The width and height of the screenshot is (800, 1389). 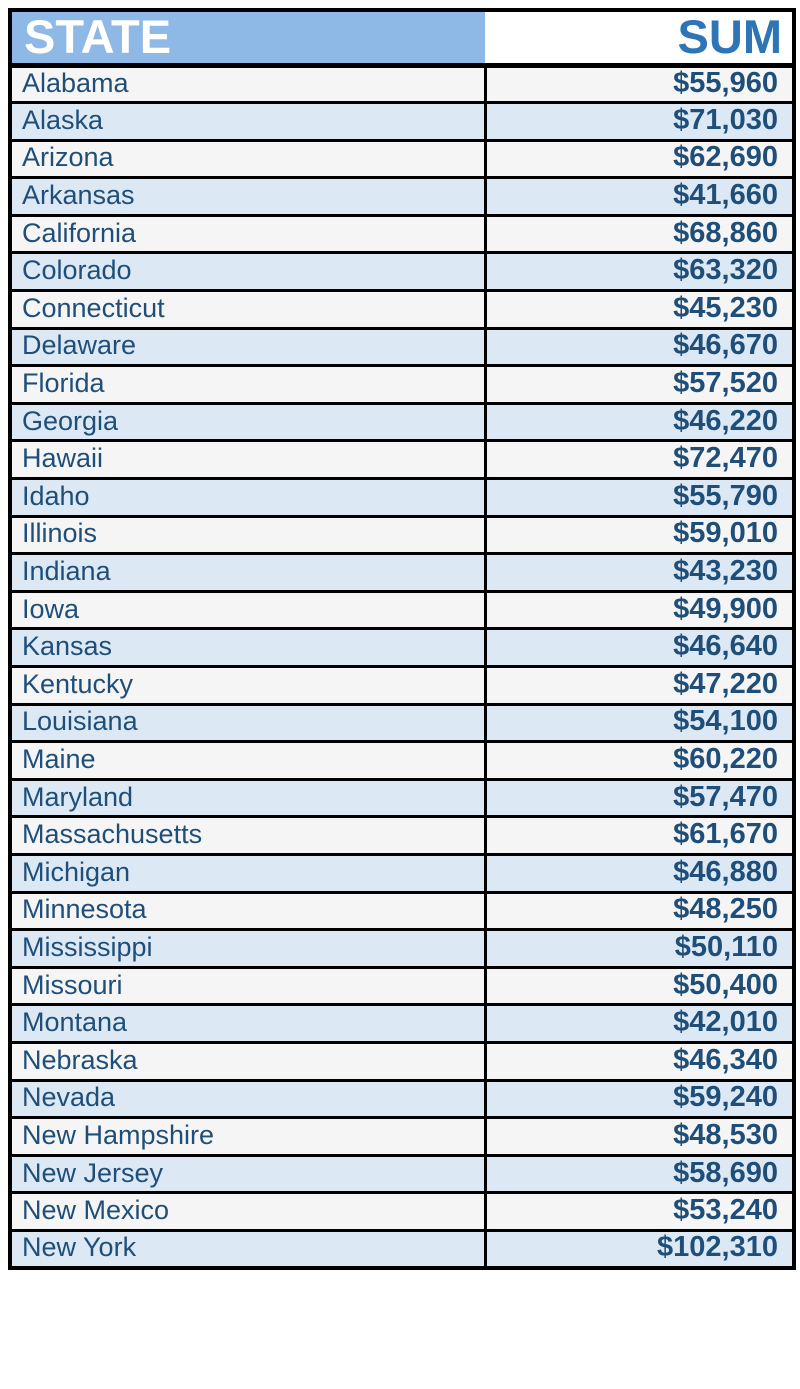 What do you see at coordinates (247, 835) in the screenshot?
I see `state-cell: Massachusetts` at bounding box center [247, 835].